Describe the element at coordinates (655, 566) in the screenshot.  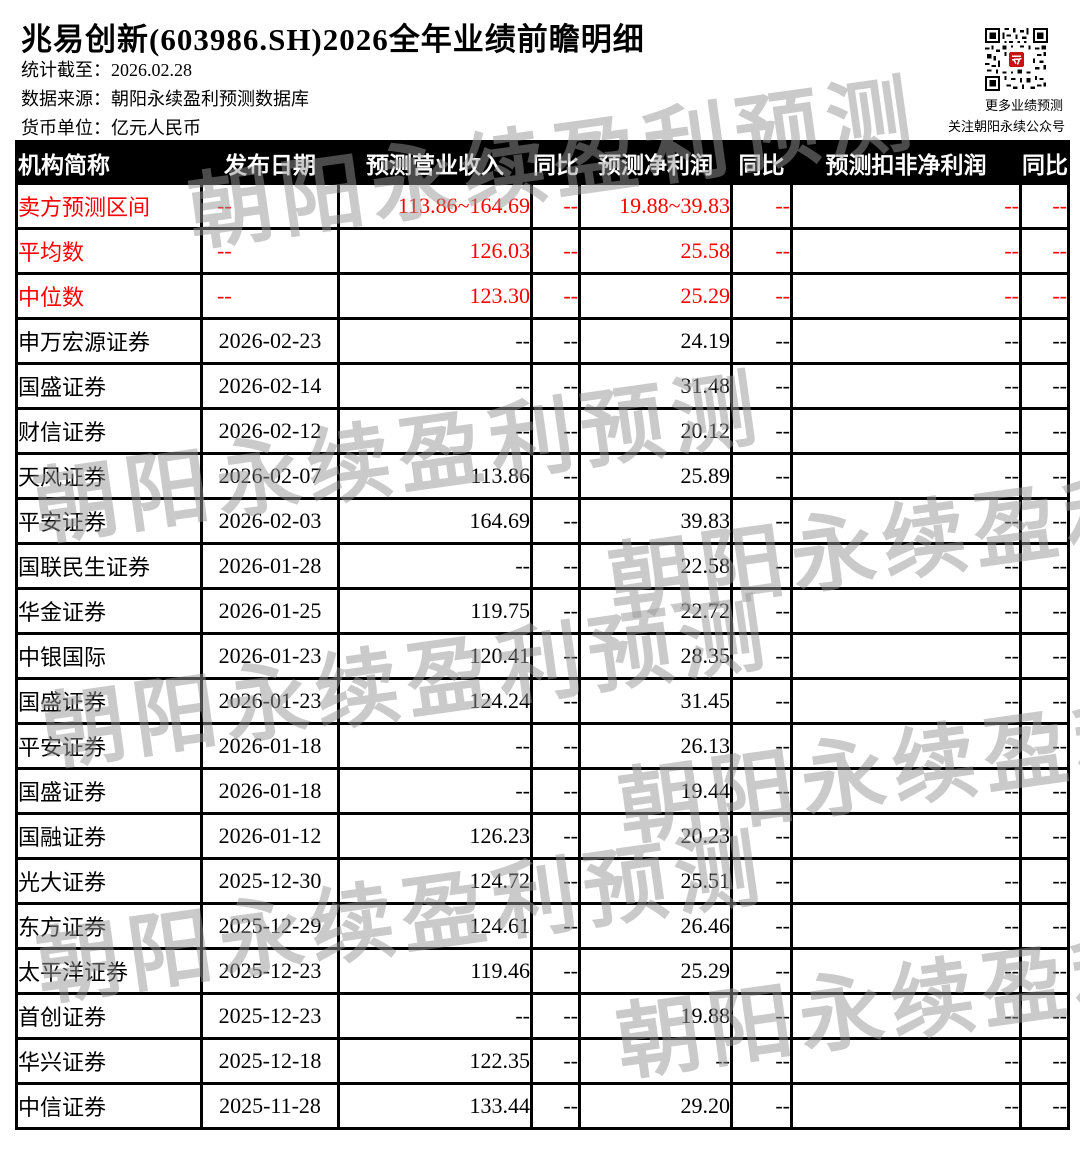
I see `cell-net_profit: 22.58` at that location.